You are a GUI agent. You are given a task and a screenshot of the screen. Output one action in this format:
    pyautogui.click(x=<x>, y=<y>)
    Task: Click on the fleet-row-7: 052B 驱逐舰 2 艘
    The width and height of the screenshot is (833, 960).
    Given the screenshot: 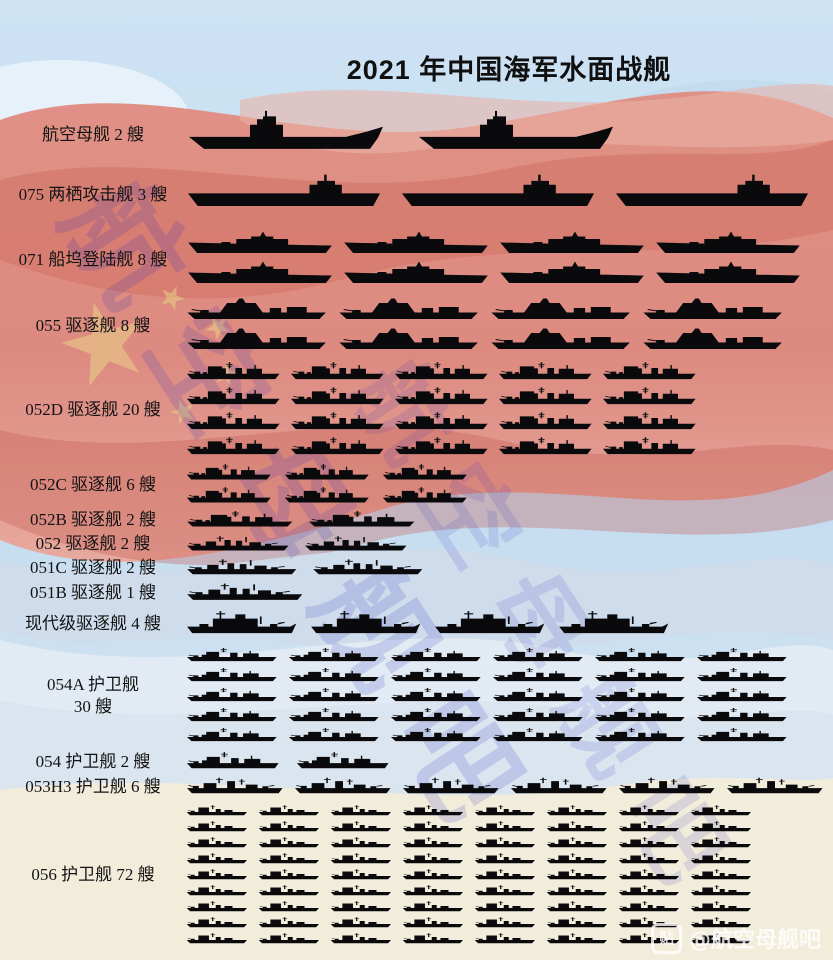 What is the action you would take?
    pyautogui.click(x=416, y=520)
    